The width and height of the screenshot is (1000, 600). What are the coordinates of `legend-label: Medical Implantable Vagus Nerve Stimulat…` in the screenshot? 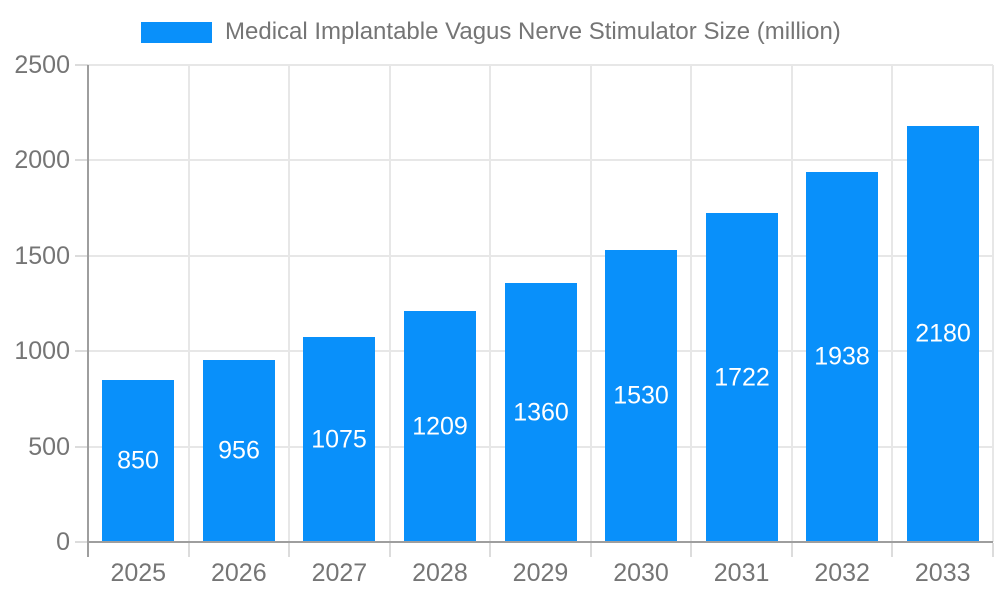 It's located at (533, 31).